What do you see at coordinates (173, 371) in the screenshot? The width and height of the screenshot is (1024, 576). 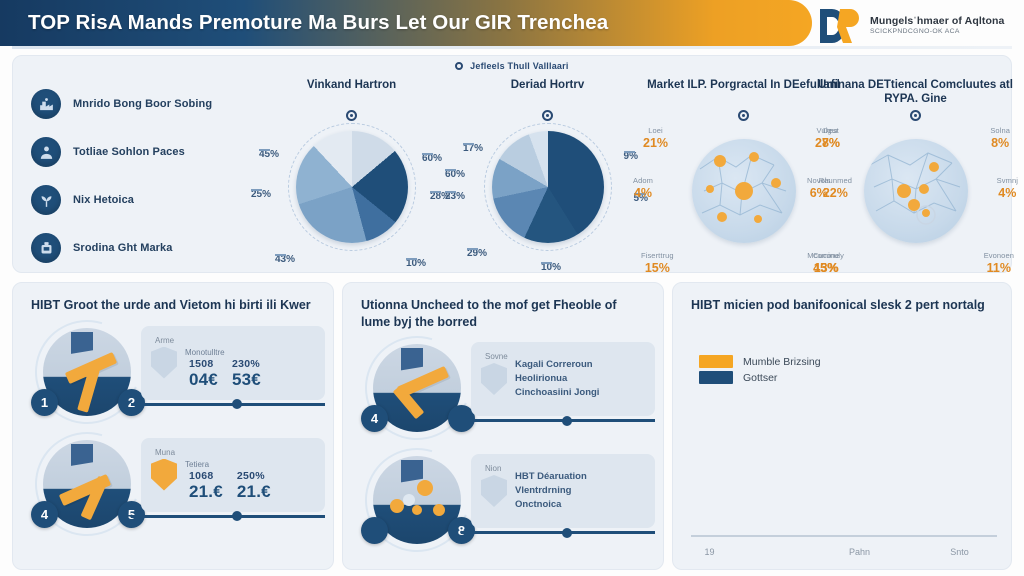 I see `process-step-row: 1 2 Arme Monotulltre 1508 04€ 230% 5` at bounding box center [173, 371].